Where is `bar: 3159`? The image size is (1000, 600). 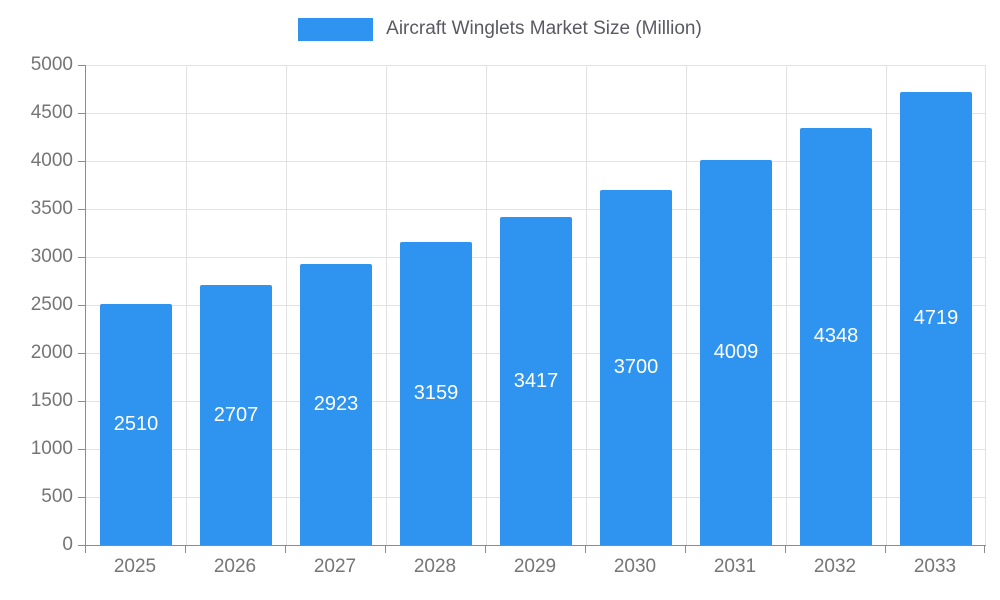 bar: 3159 is located at coordinates (436, 393).